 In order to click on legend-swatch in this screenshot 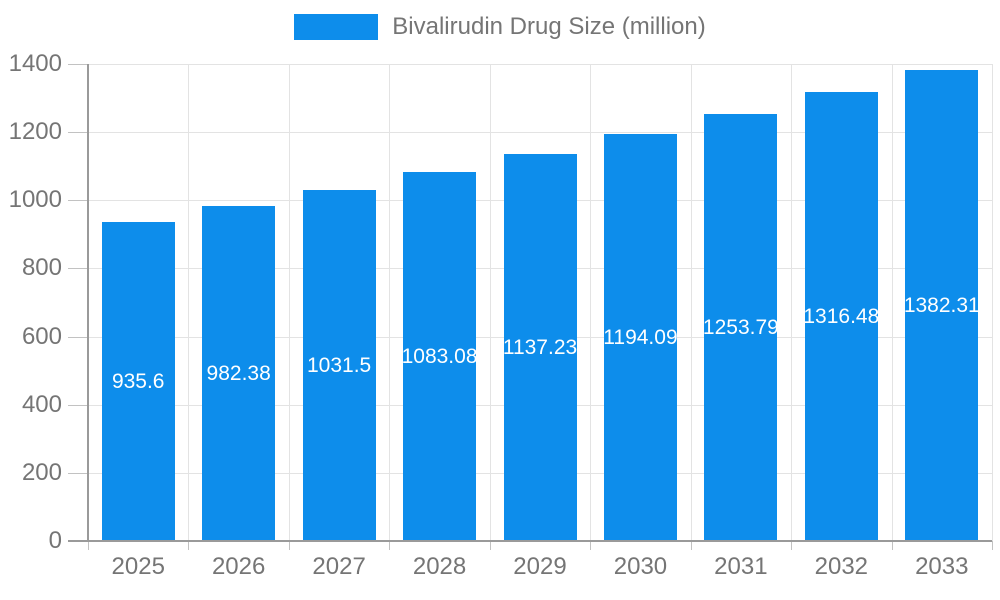, I will do `click(336, 27)`.